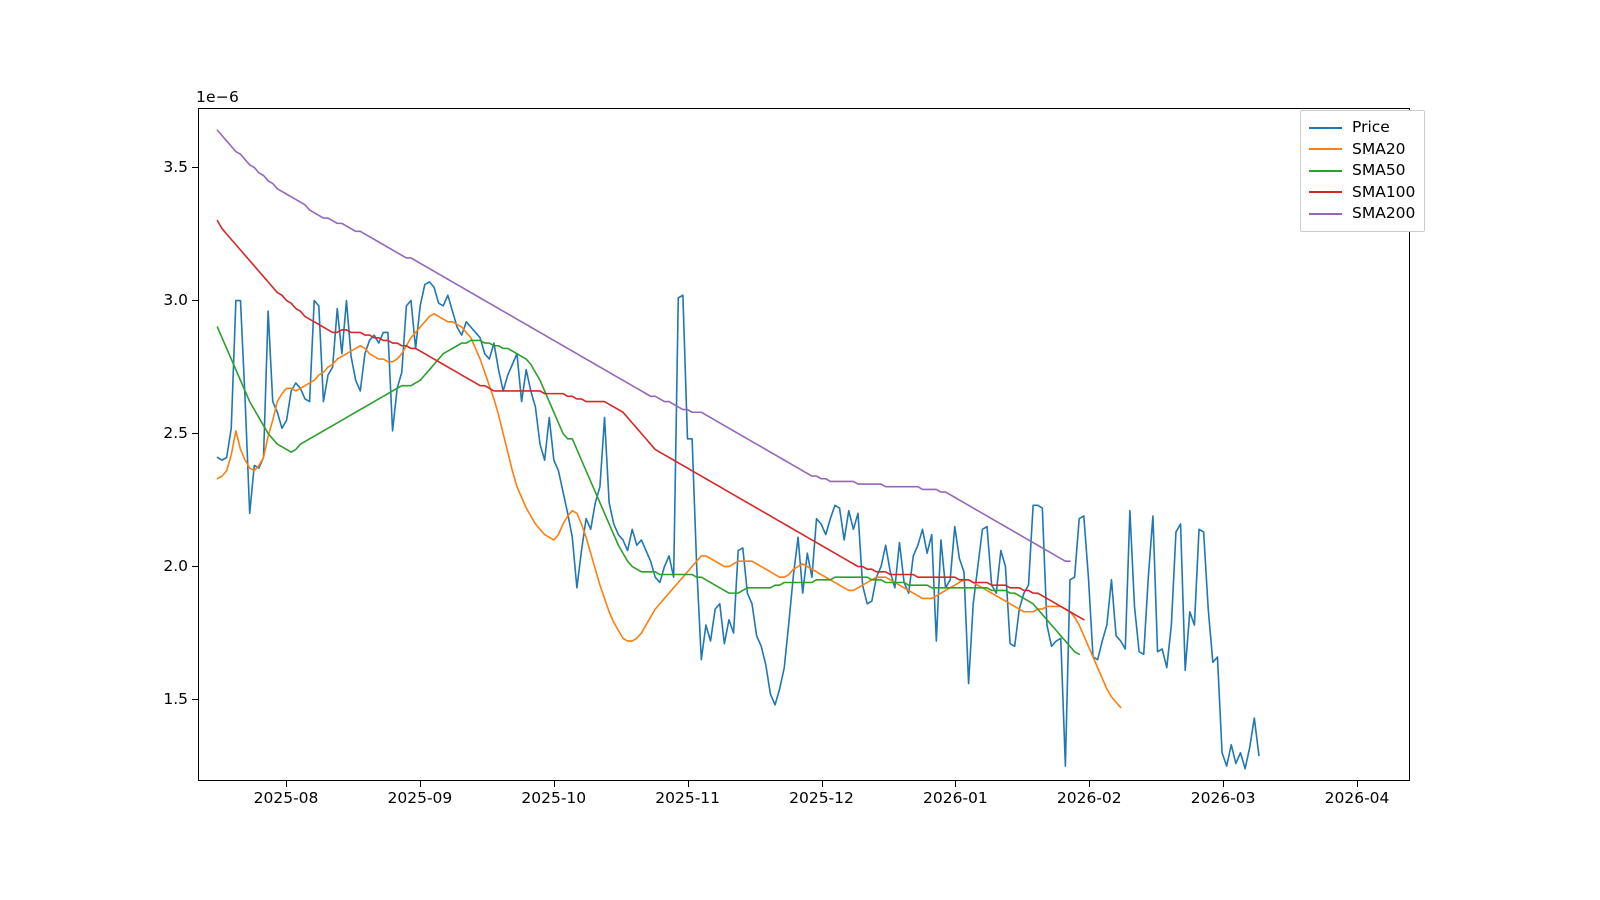 This screenshot has height=900, width=1600. Describe the element at coordinates (1223, 798) in the screenshot. I see `x-tick-label: 2026-03` at that location.